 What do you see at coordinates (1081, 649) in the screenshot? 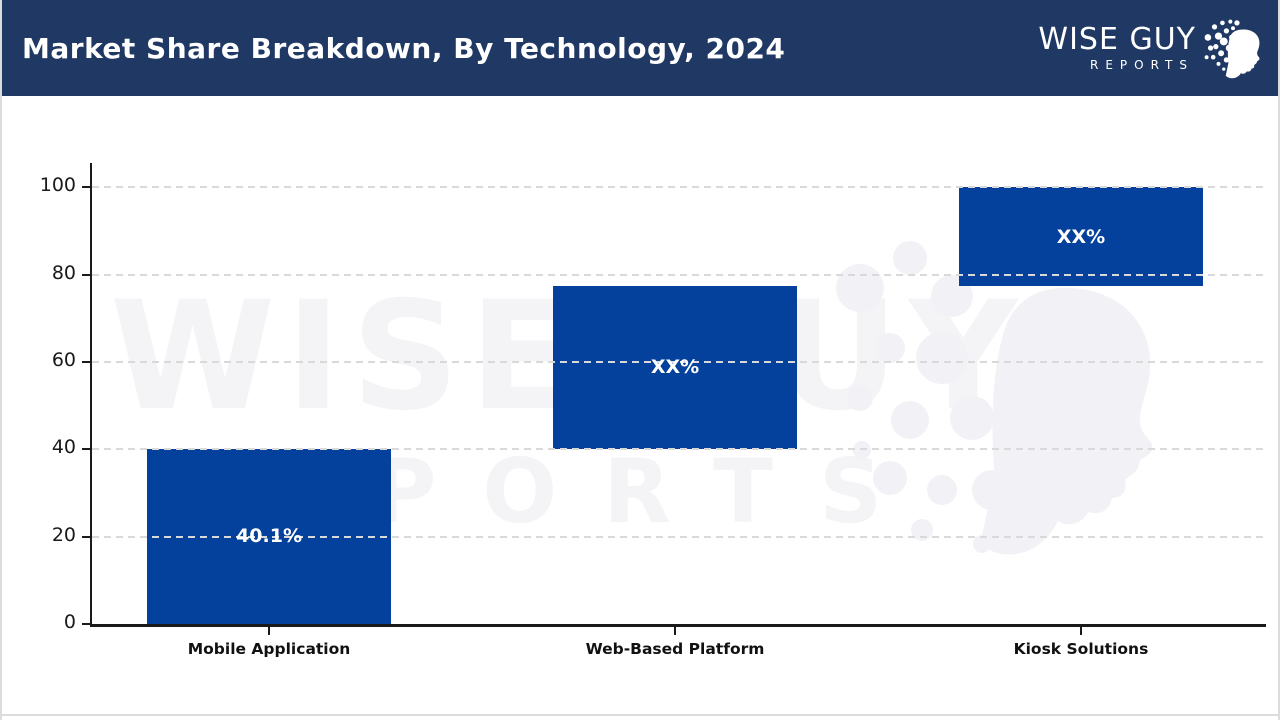
I see `category-label: Kiosk Solutions` at bounding box center [1081, 649].